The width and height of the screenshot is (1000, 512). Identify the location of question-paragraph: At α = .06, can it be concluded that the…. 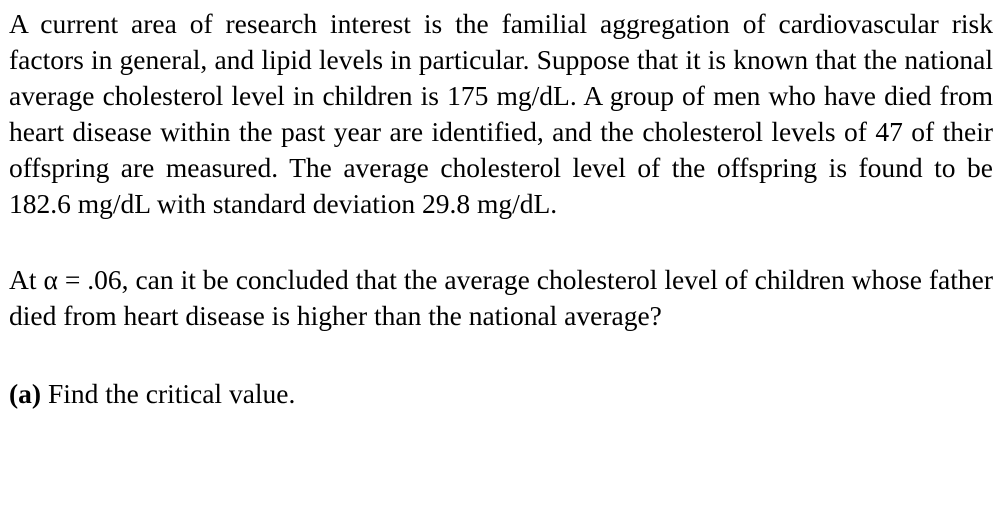
(501, 298).